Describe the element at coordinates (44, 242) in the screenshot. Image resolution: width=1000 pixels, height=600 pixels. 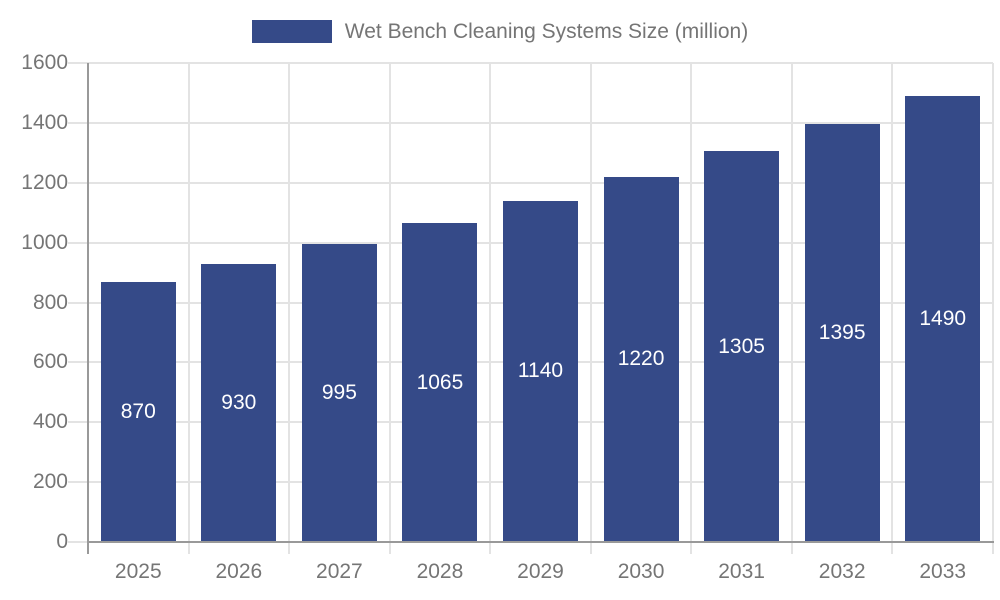
I see `y-axis-label: 1000` at that location.